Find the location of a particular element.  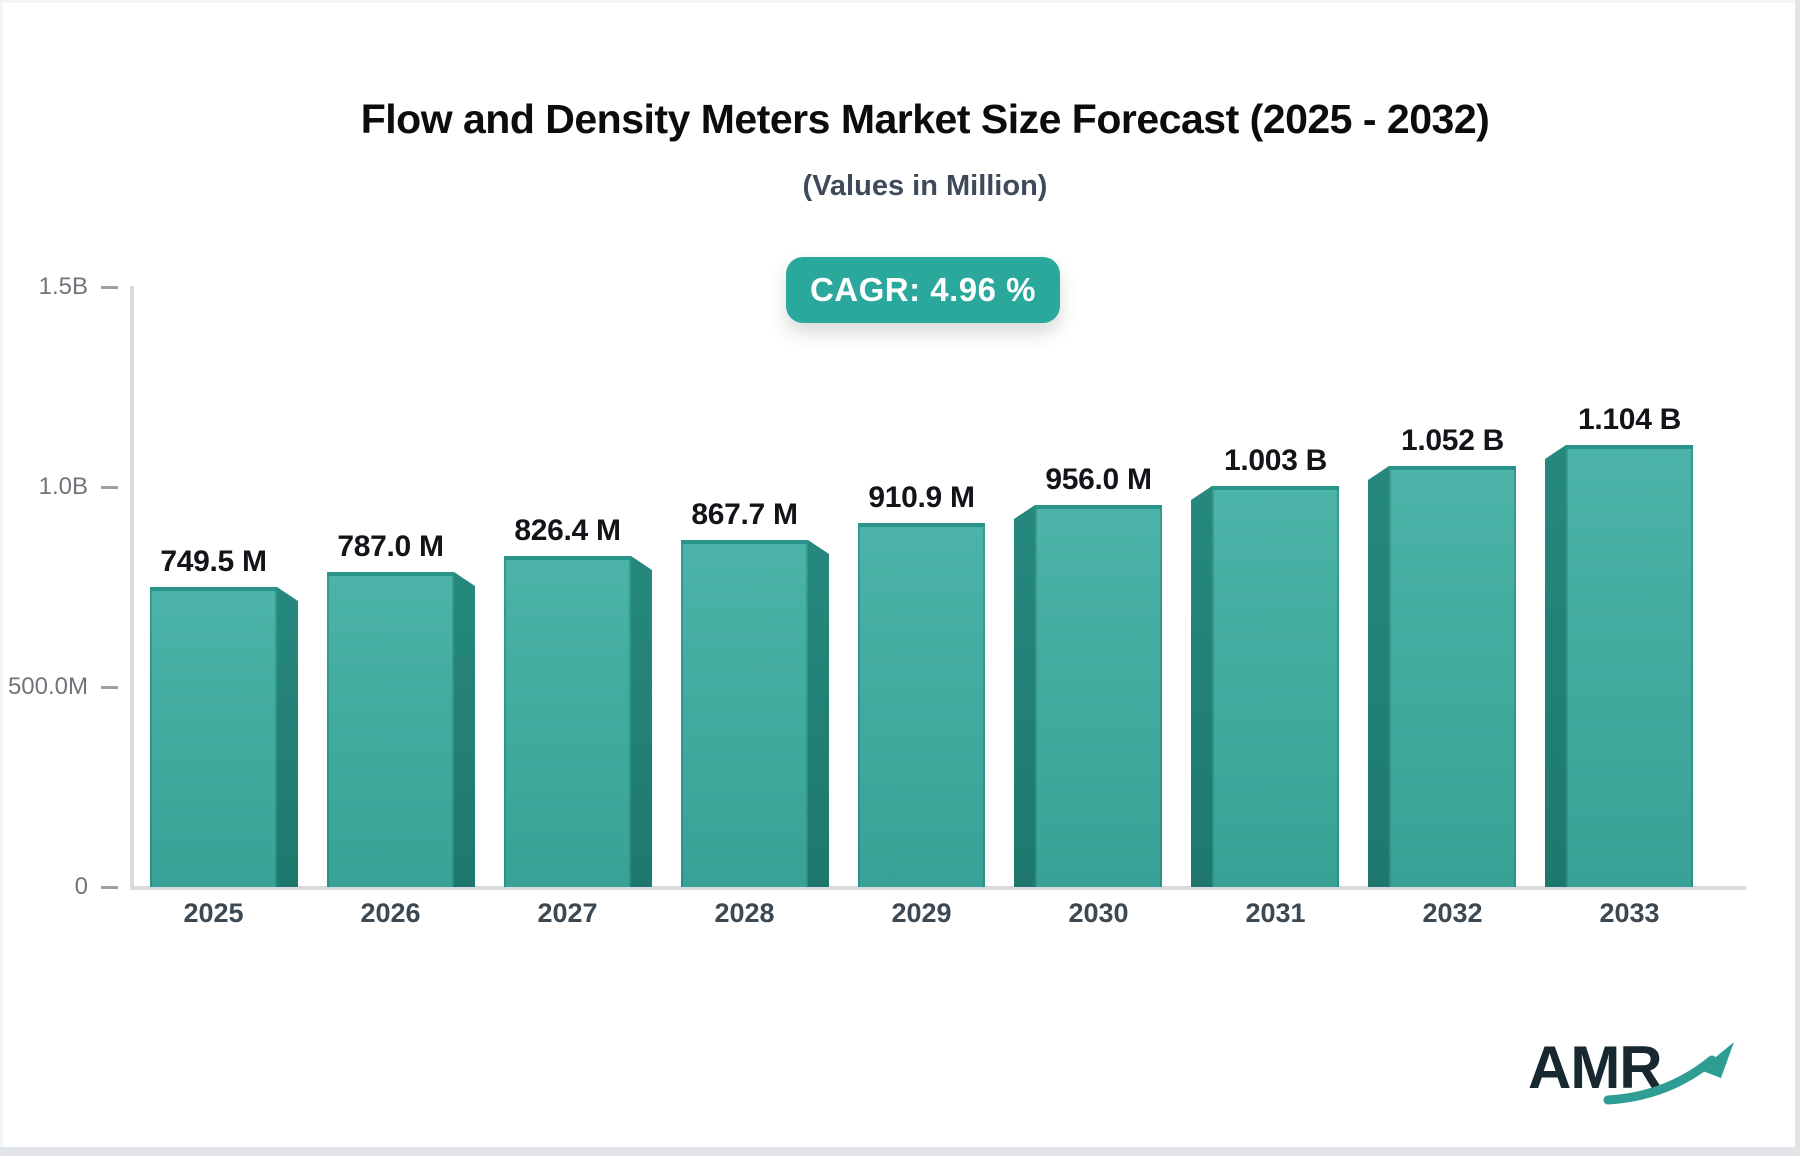

x-axis-label-2027: 2027 is located at coordinates (567, 913).